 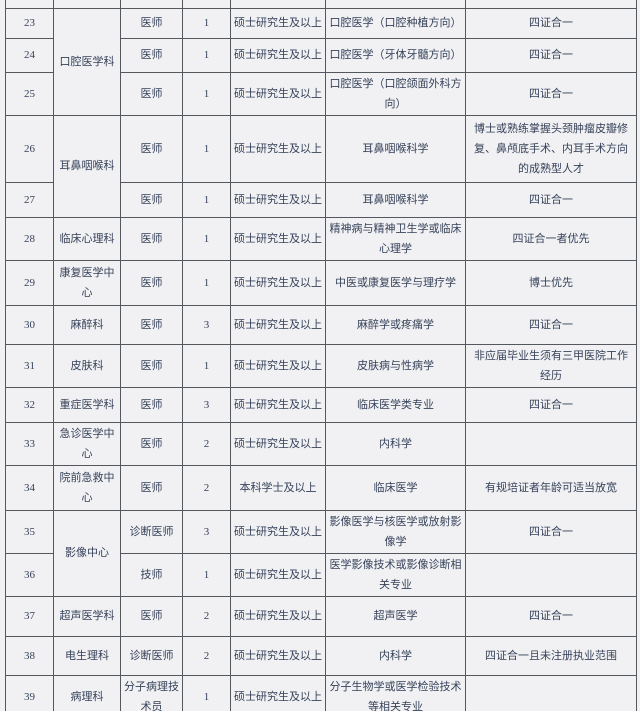 I want to click on adjacent-row-fragment, so click(x=321, y=4).